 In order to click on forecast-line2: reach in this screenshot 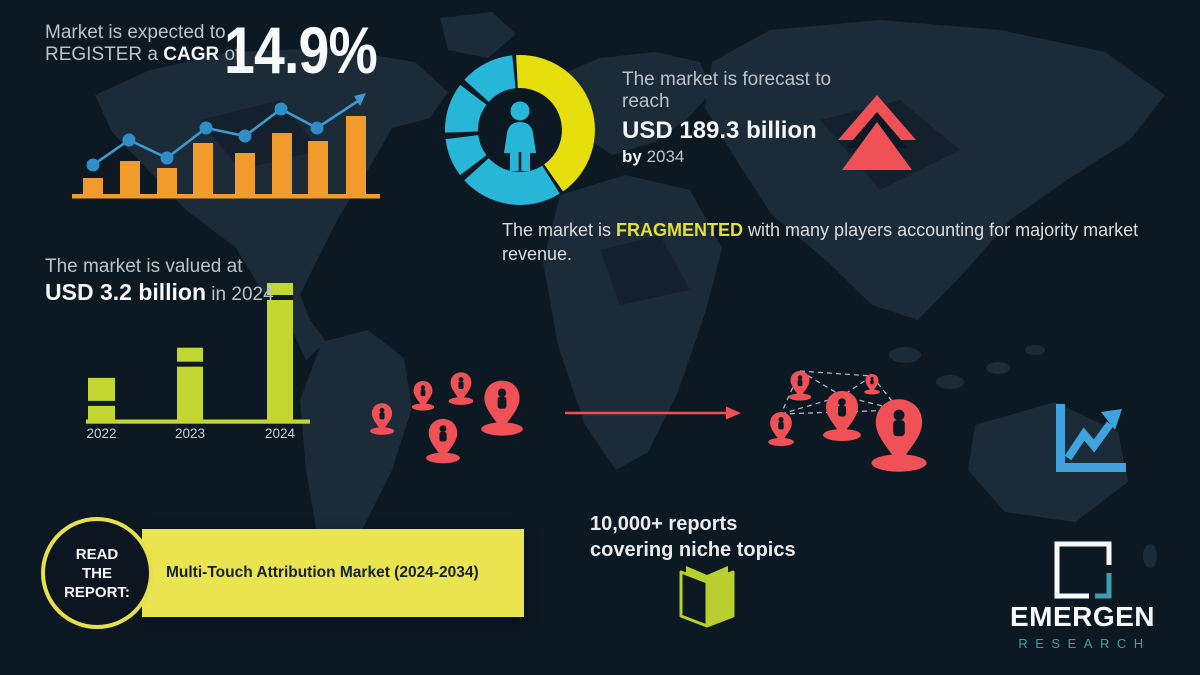, I will do `click(646, 101)`.